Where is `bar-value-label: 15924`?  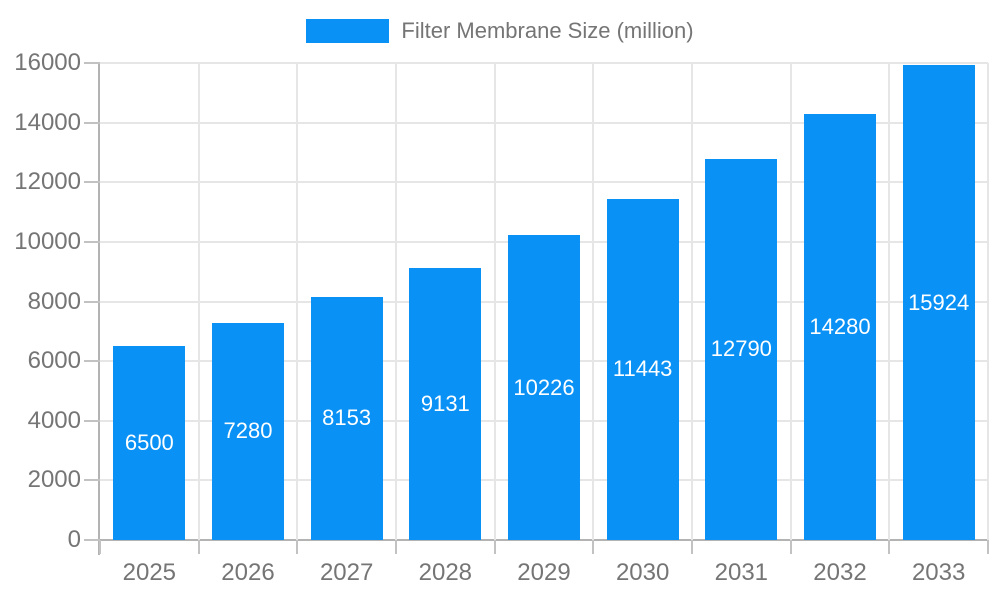
bar-value-label: 15924 is located at coordinates (939, 302).